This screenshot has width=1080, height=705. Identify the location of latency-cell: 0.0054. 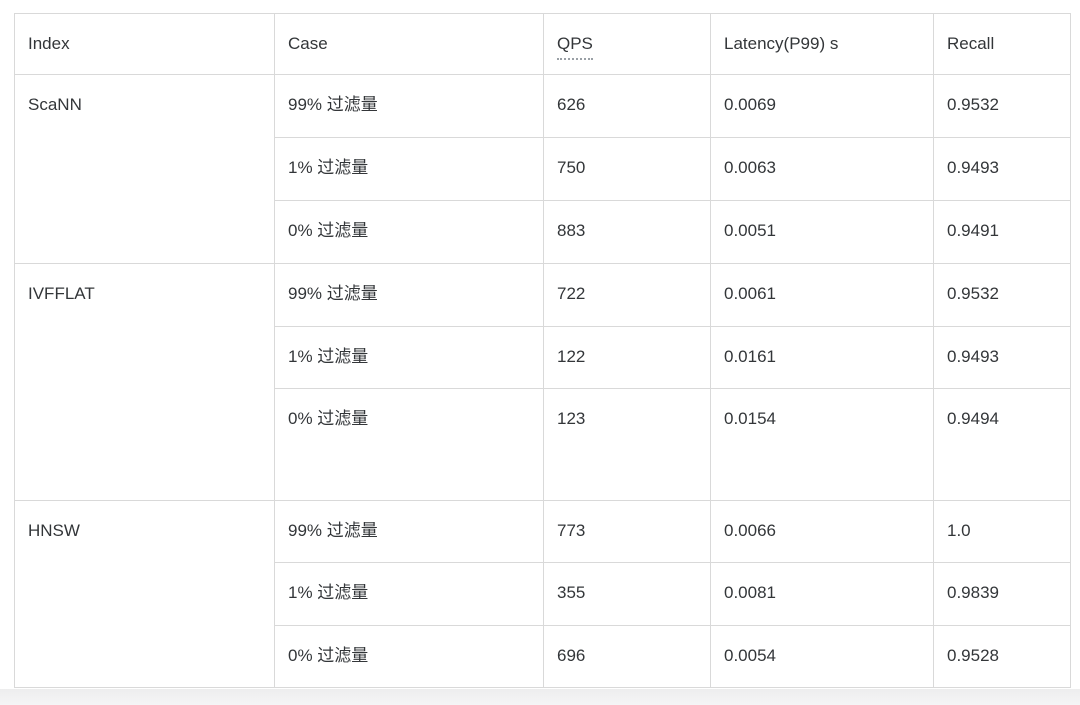
(822, 656).